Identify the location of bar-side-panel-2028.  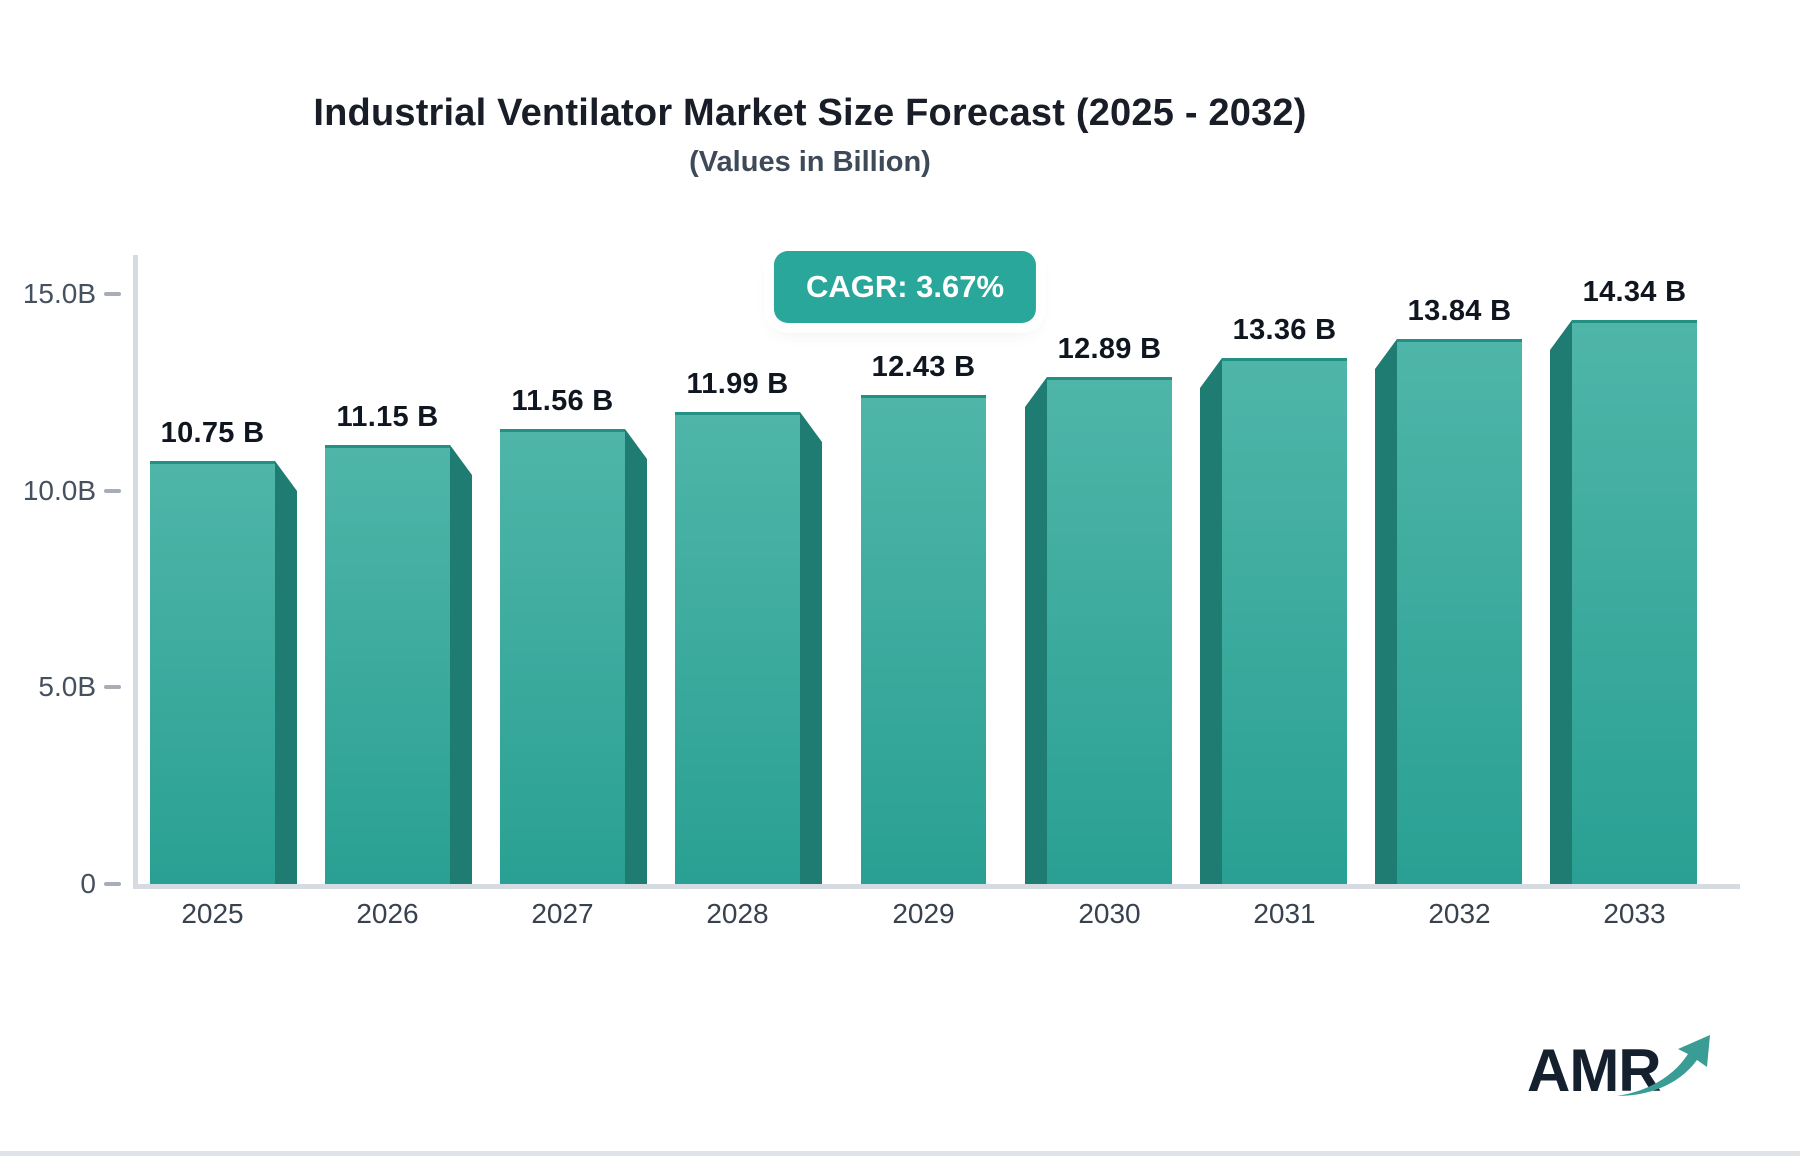
(811, 648).